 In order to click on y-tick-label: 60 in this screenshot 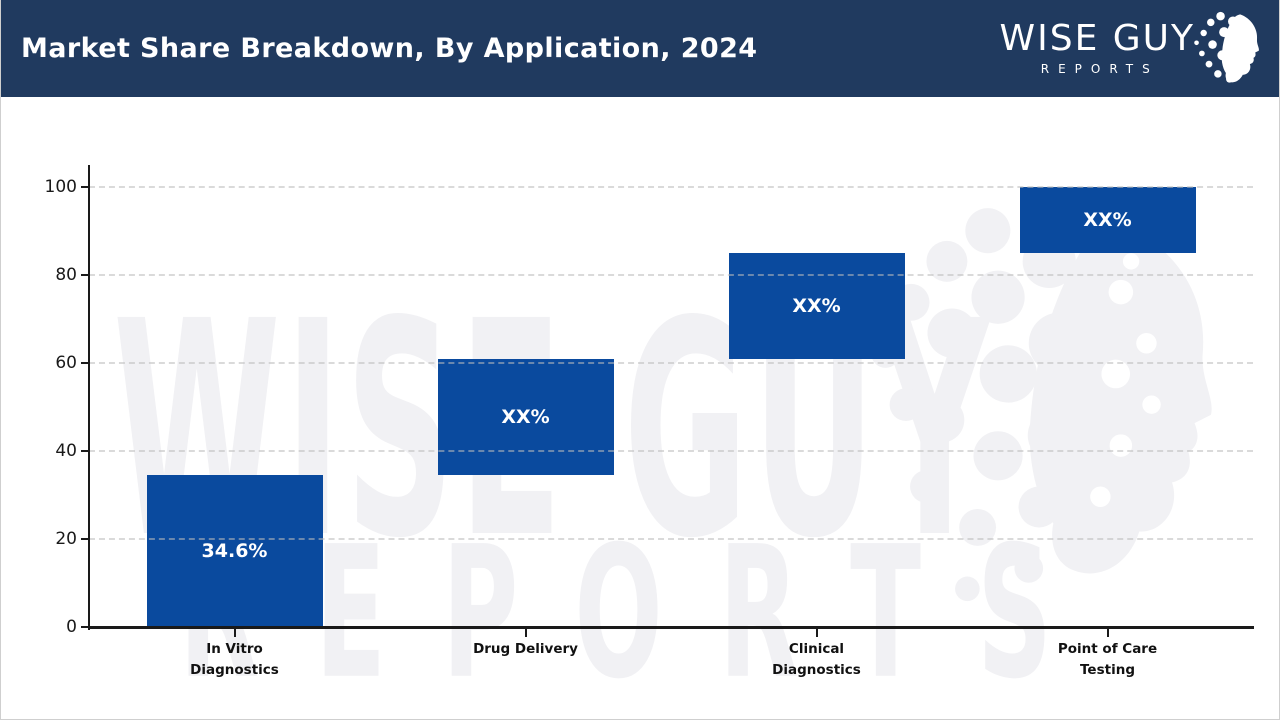, I will do `click(66, 363)`.